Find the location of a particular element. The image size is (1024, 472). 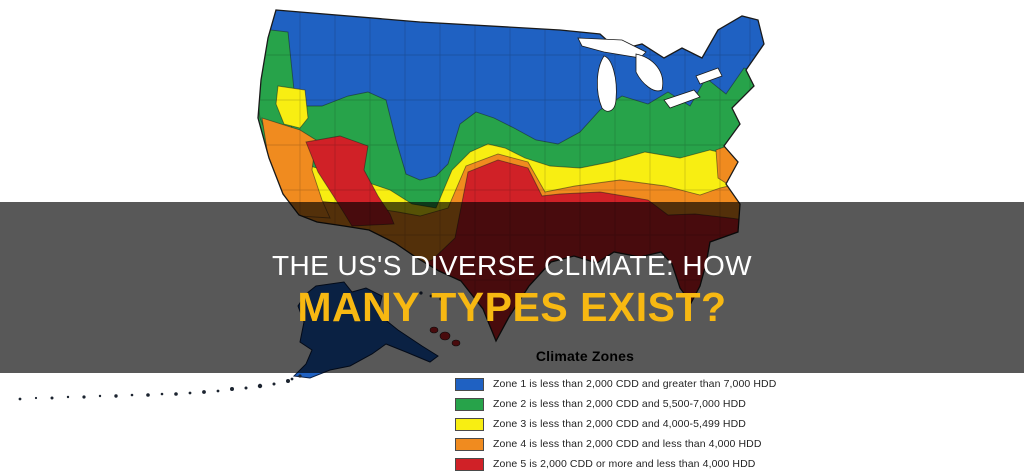

legend-swatch-zone2 is located at coordinates (469, 404).